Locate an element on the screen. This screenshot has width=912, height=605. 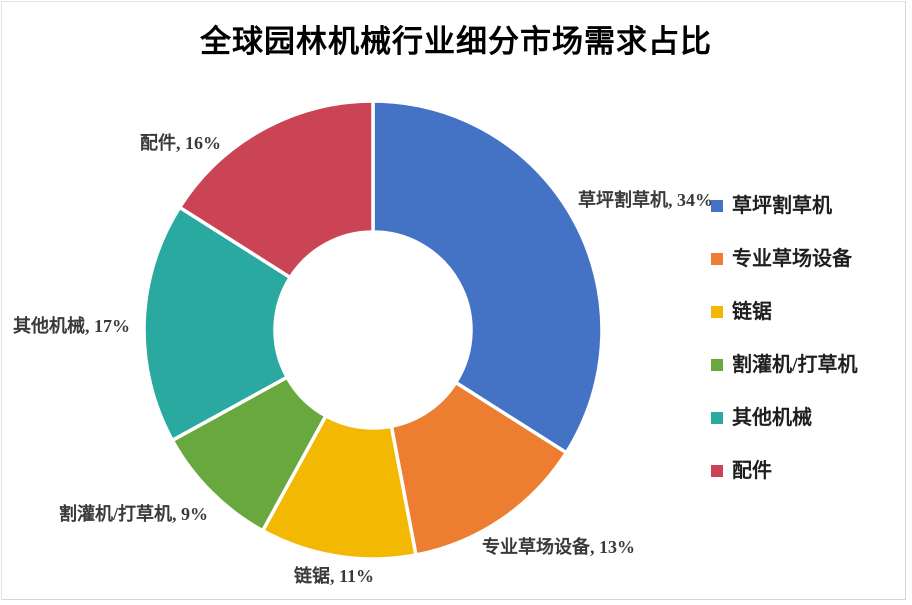
legend-item-5: 其他机械 is located at coordinates (784, 418).